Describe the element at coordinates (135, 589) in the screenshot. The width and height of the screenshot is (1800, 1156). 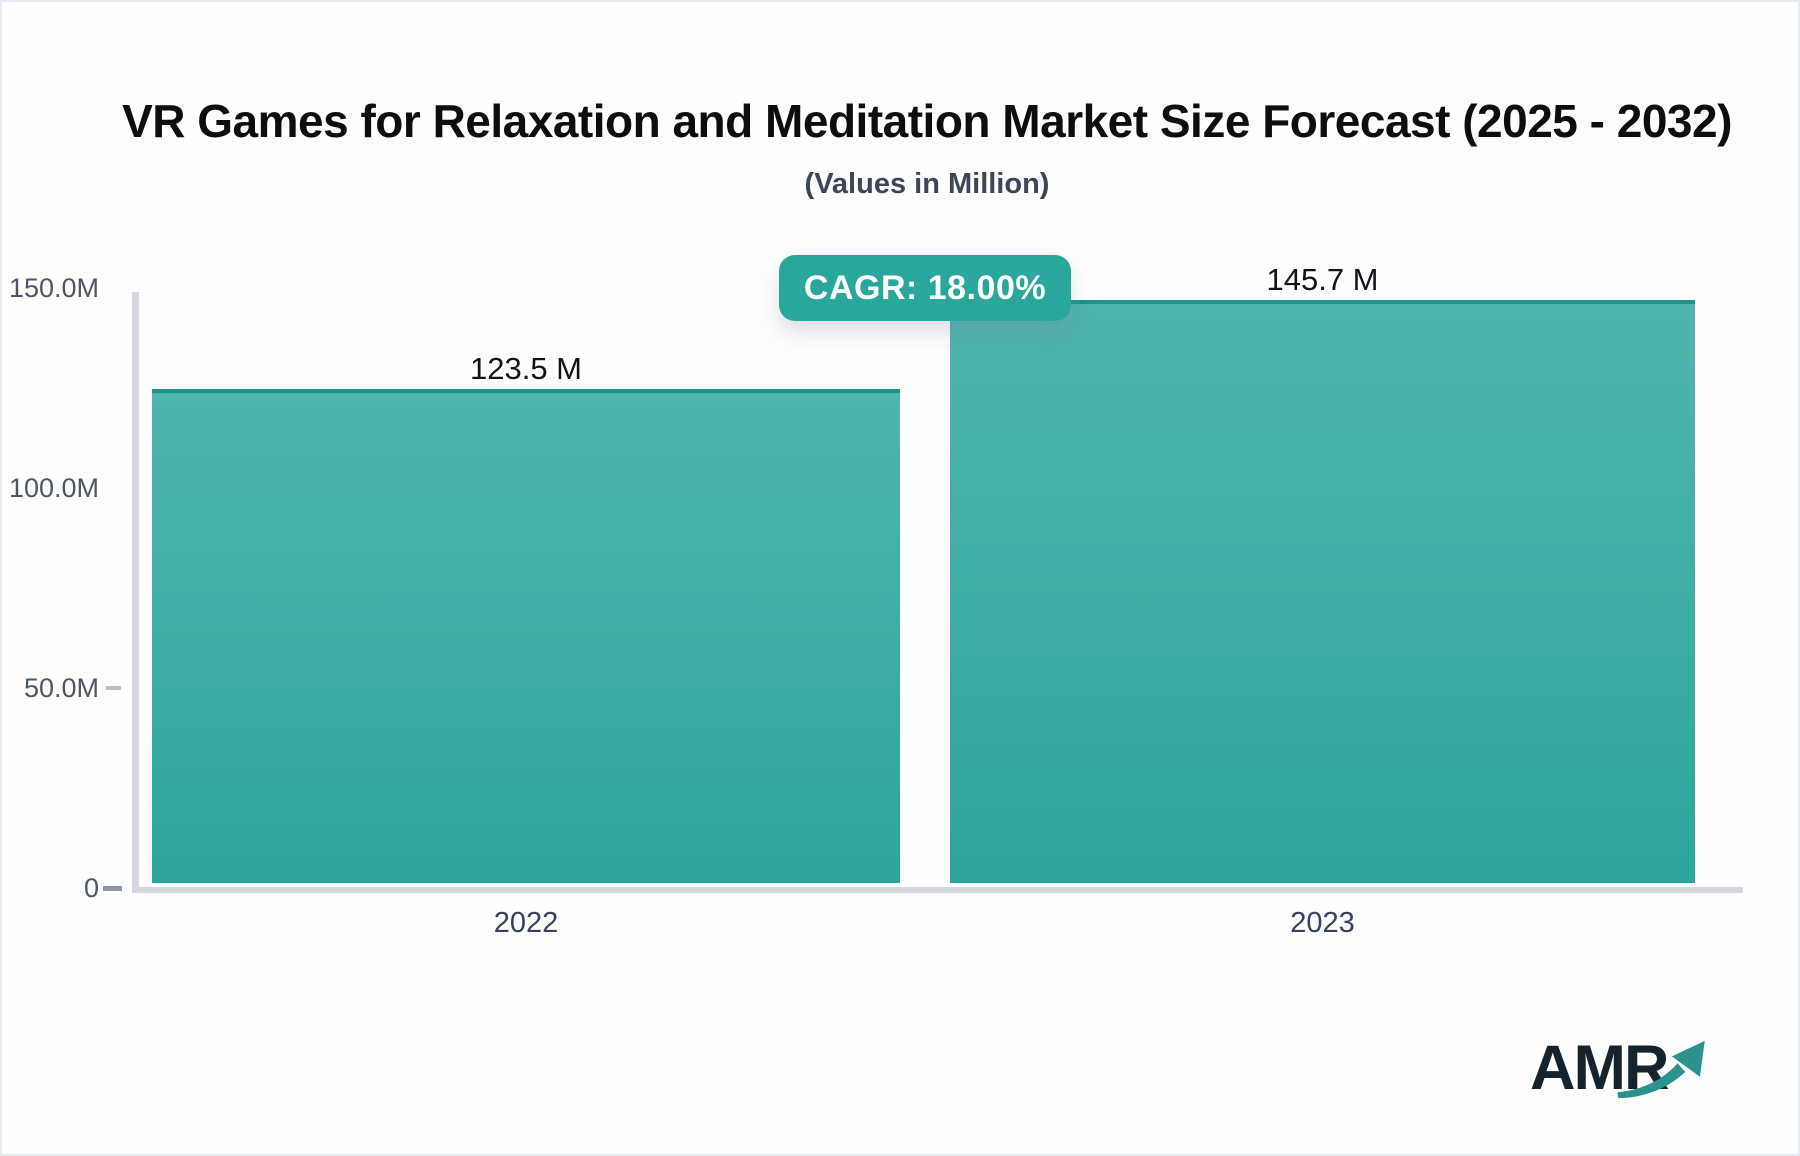
I see `y-axis-line` at that location.